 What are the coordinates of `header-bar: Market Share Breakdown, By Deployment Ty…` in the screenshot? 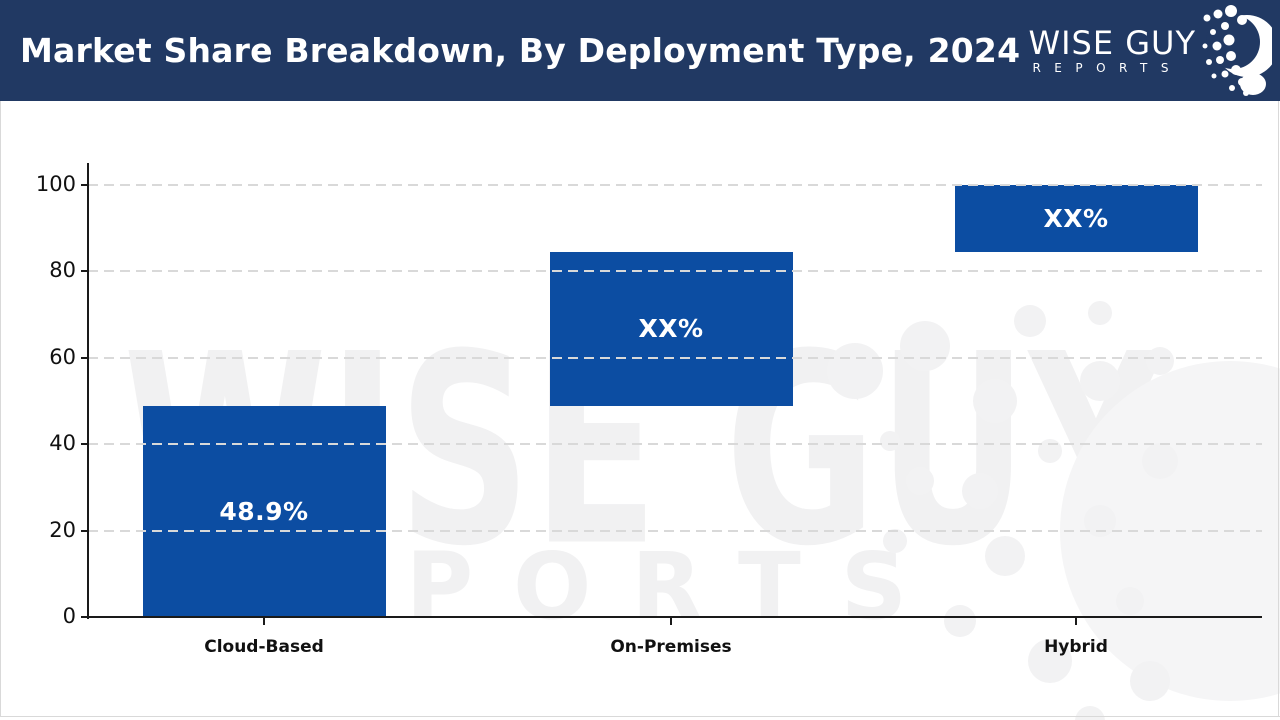 It's located at (640, 50).